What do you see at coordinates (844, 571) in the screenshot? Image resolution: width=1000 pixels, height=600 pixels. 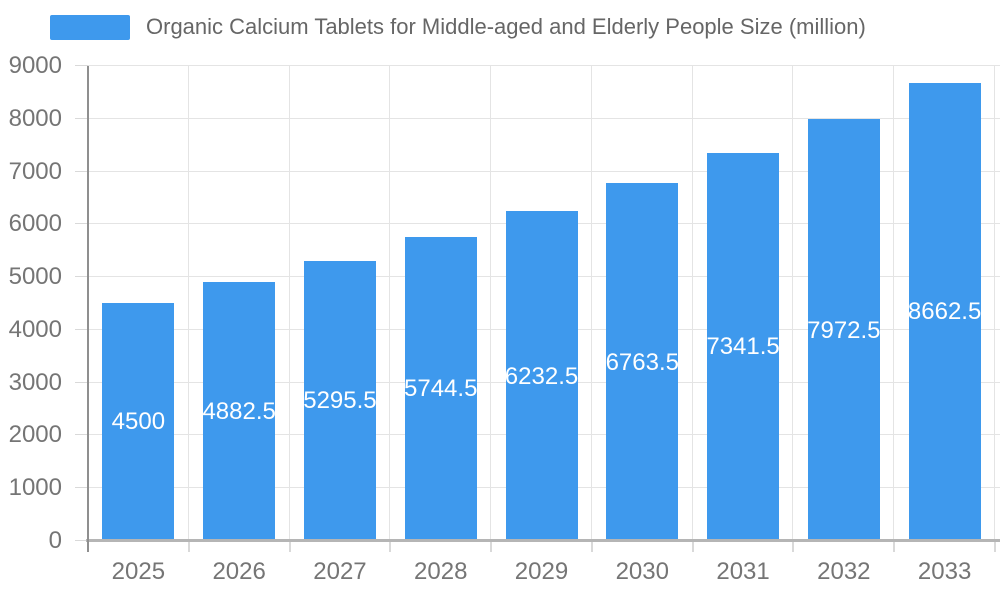 I see `x-axis-tick-label: 2032` at bounding box center [844, 571].